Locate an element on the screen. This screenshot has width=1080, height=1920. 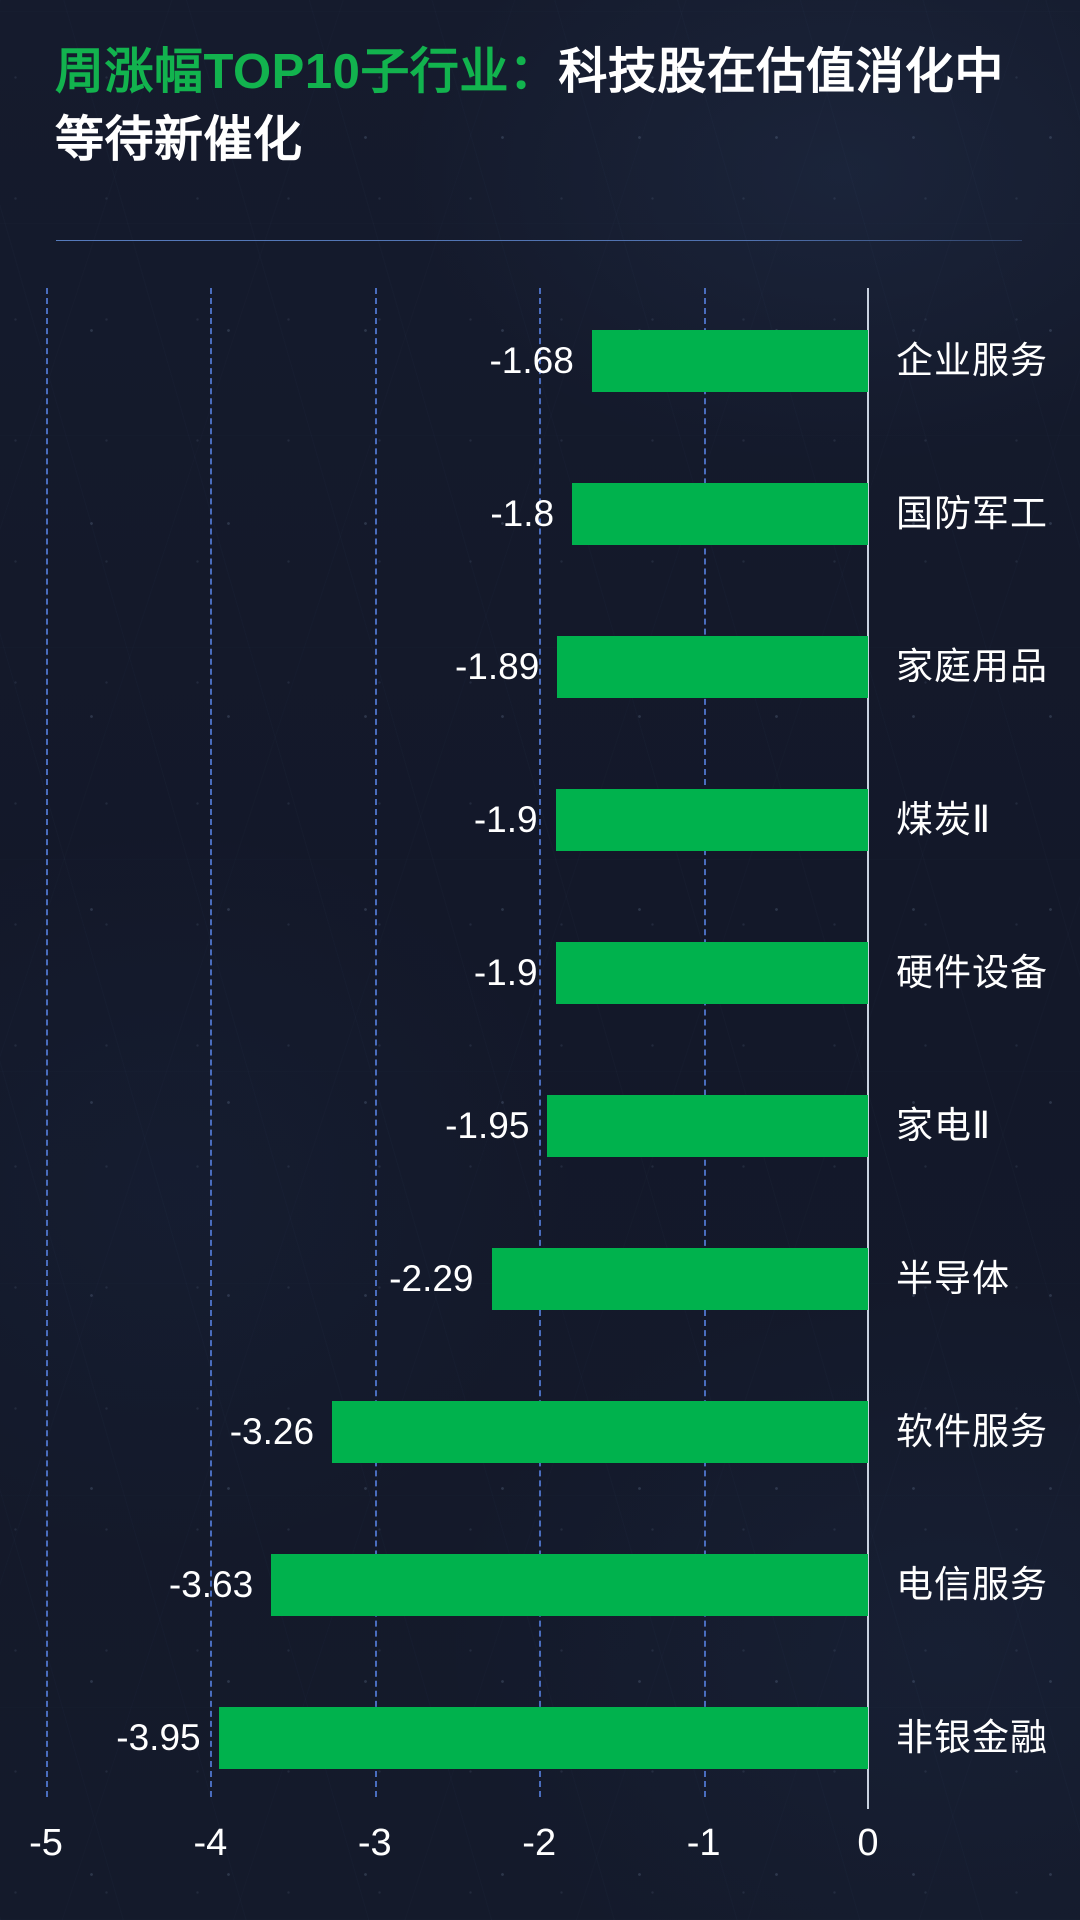
bar-row: -3.26 软件服务 is located at coordinates (540, 1432).